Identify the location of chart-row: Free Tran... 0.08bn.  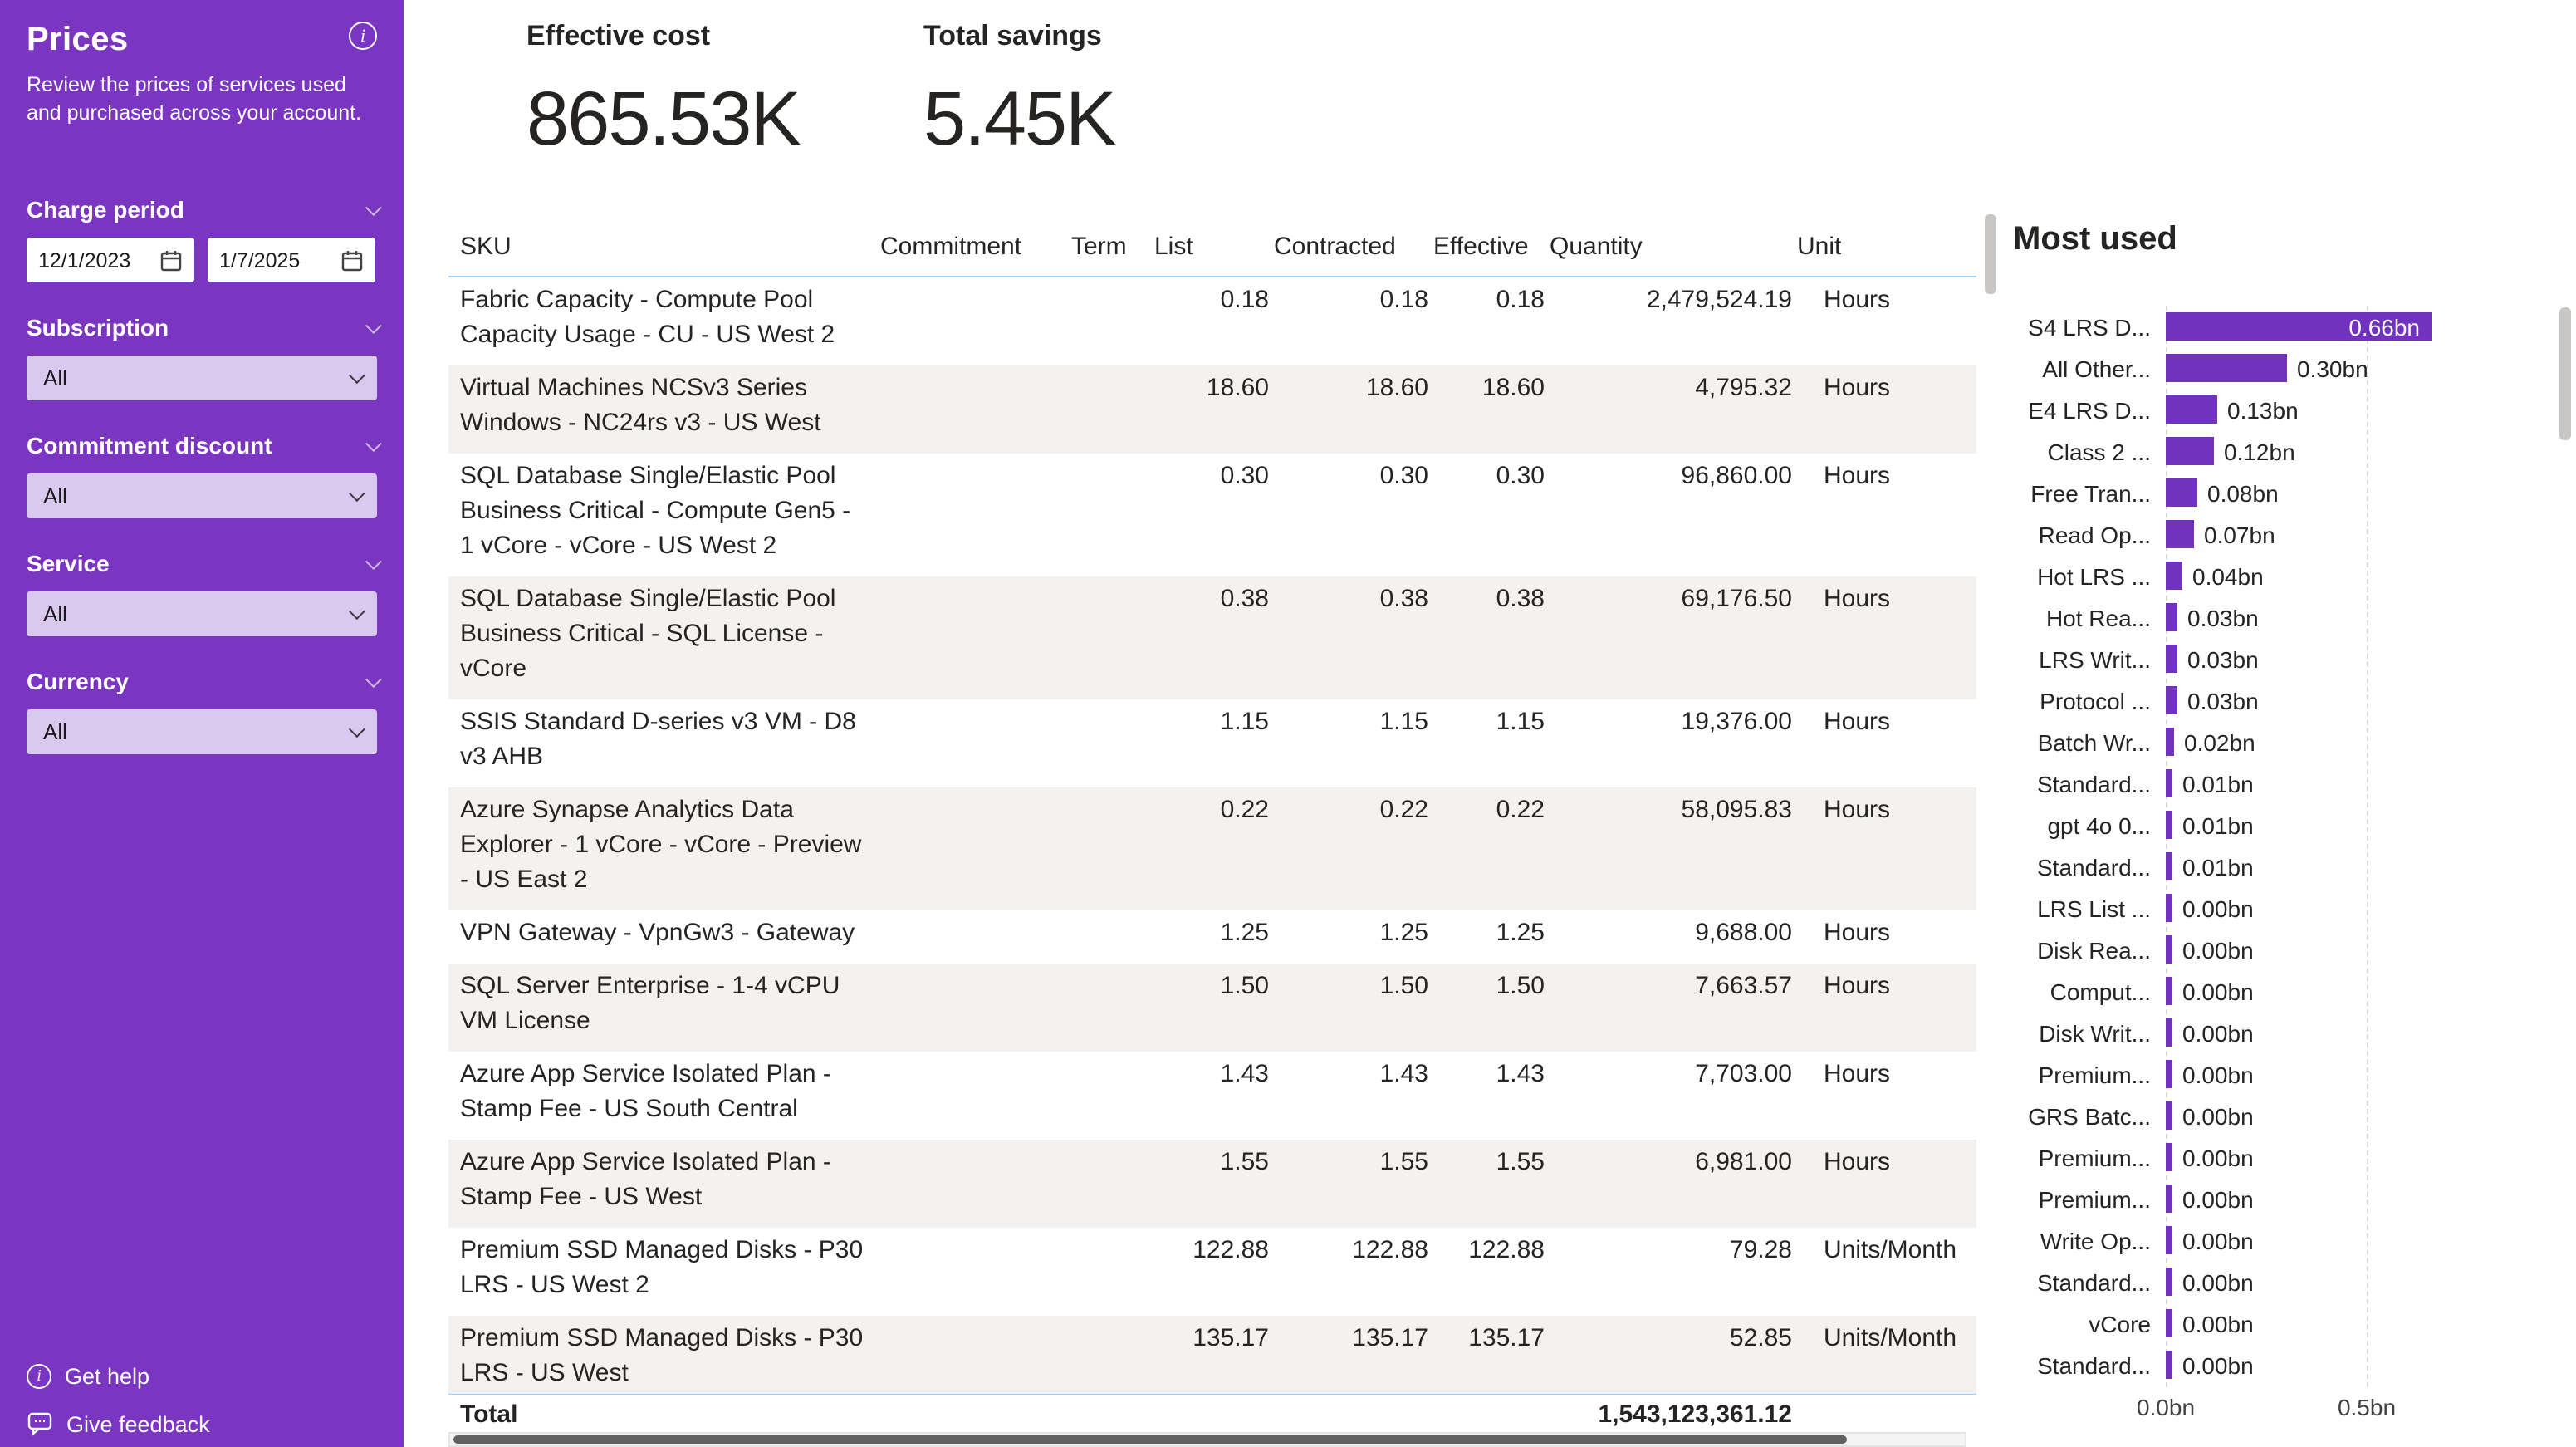
(2283, 492).